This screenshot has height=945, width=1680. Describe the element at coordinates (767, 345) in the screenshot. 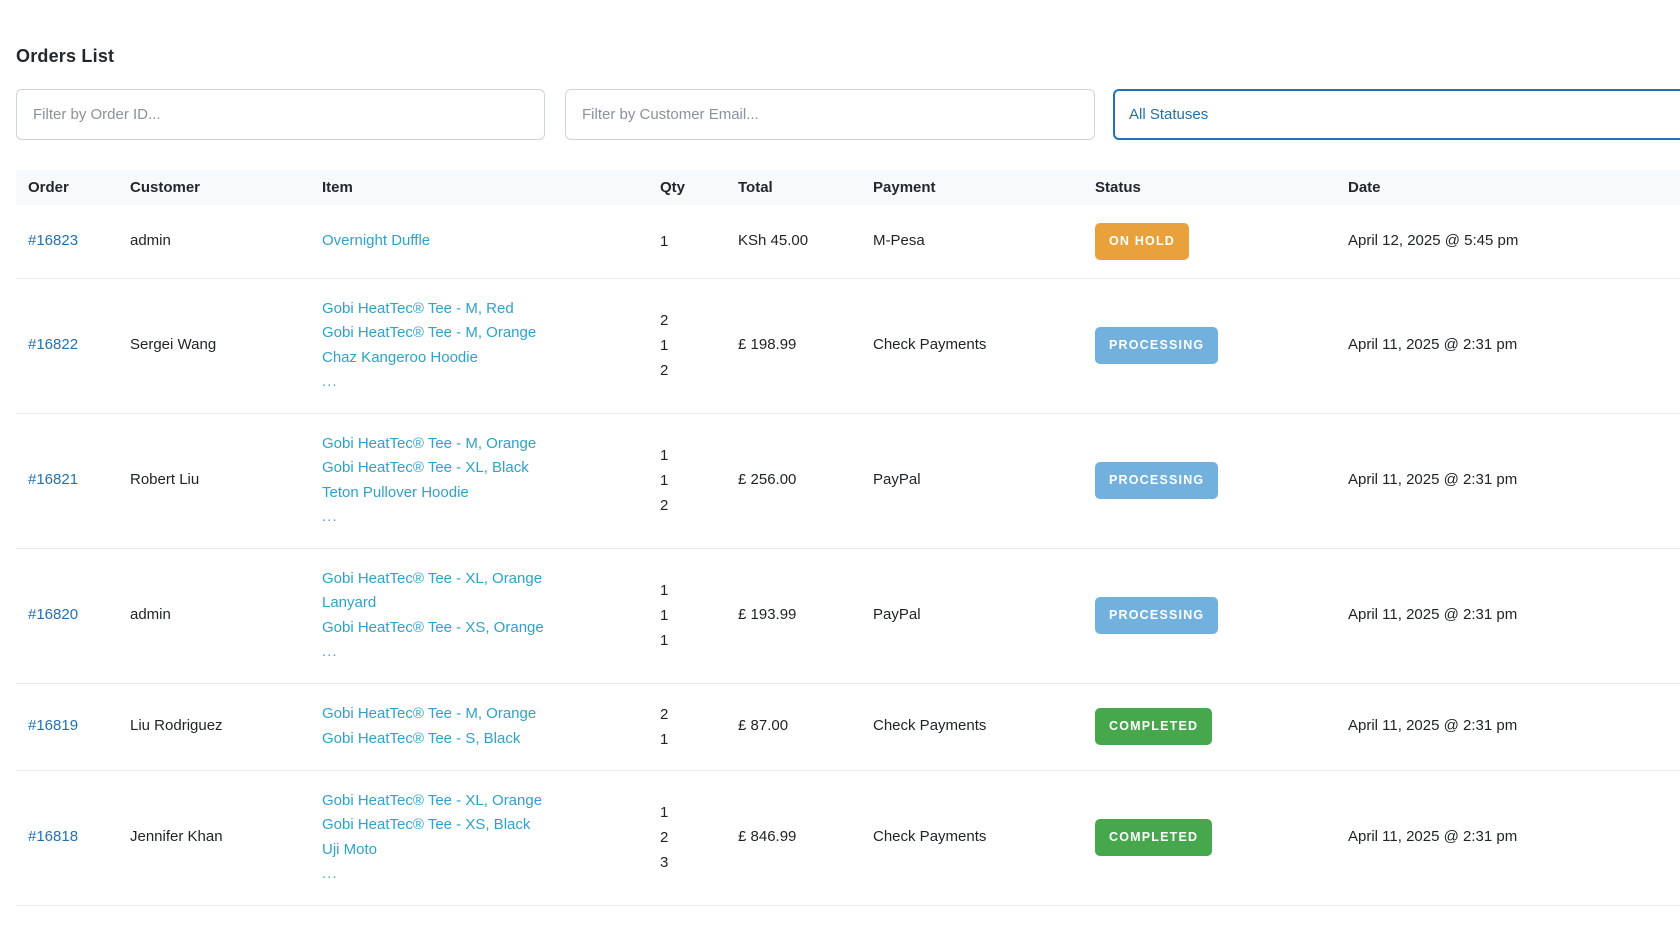

I see `order-total: £ 198.99` at that location.